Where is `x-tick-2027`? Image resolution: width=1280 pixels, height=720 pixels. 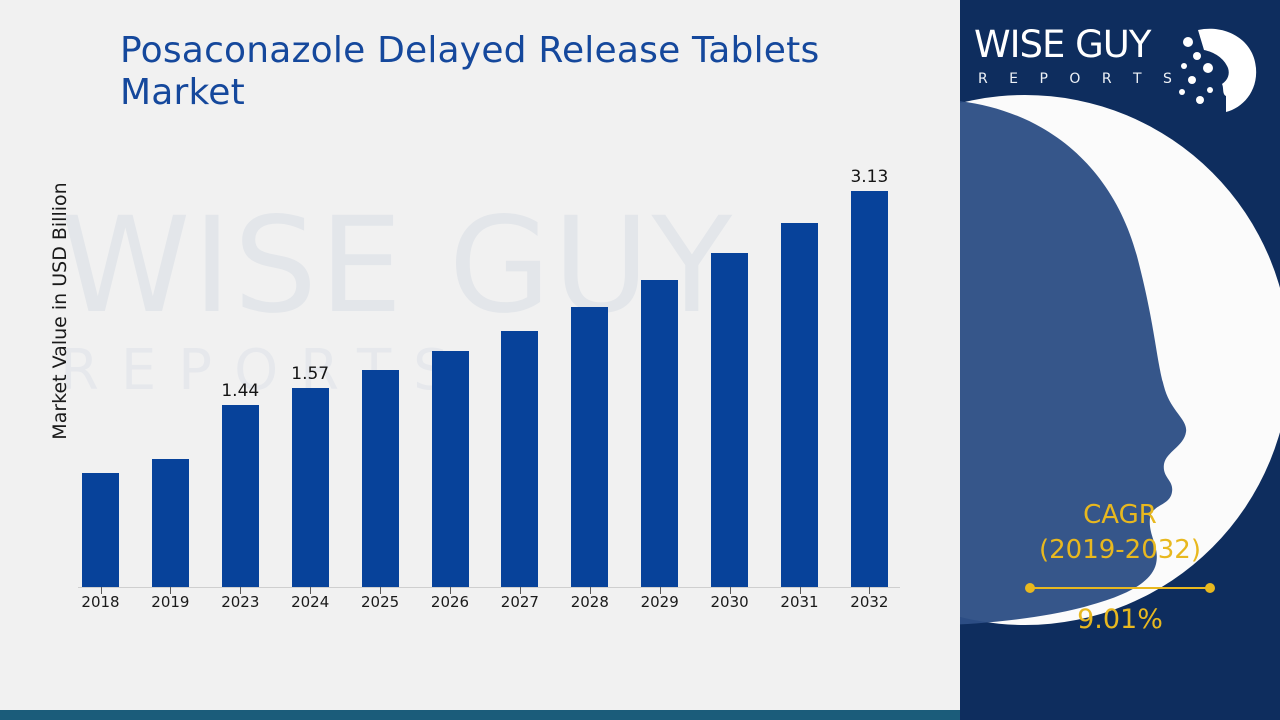
x-tick-2027 is located at coordinates (520, 590).